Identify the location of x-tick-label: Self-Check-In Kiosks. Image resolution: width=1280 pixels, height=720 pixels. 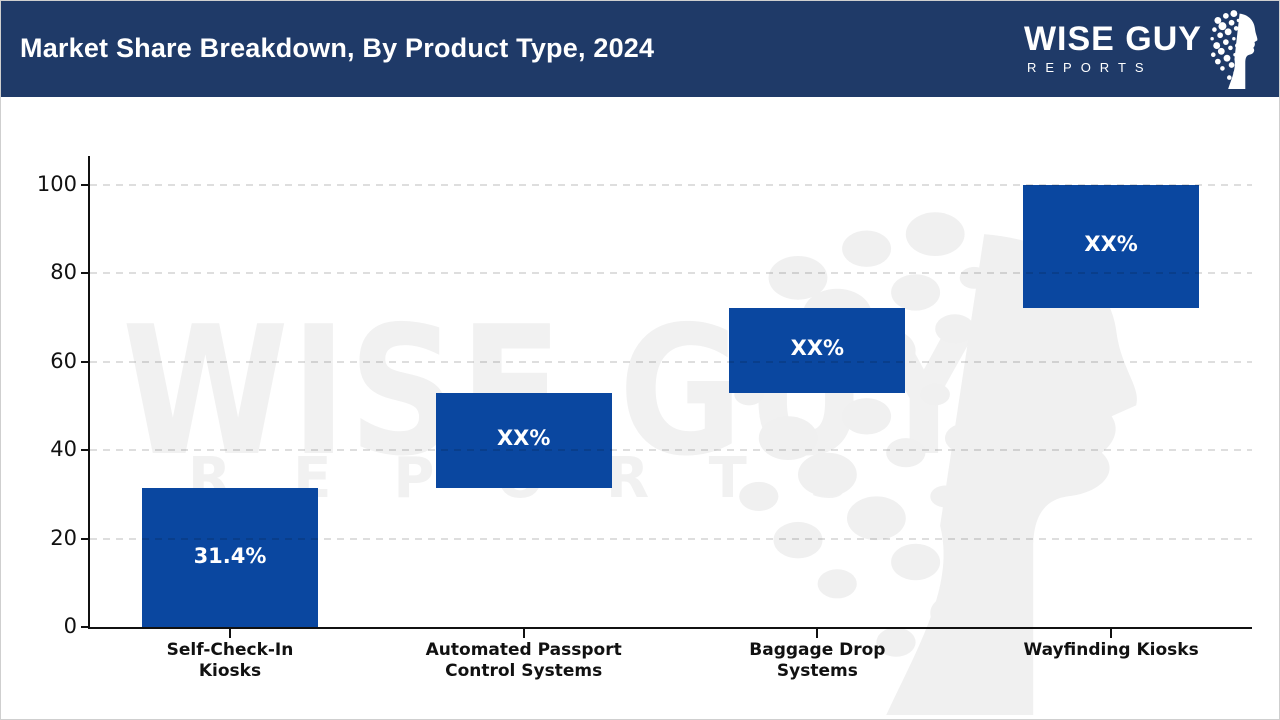
(230, 660).